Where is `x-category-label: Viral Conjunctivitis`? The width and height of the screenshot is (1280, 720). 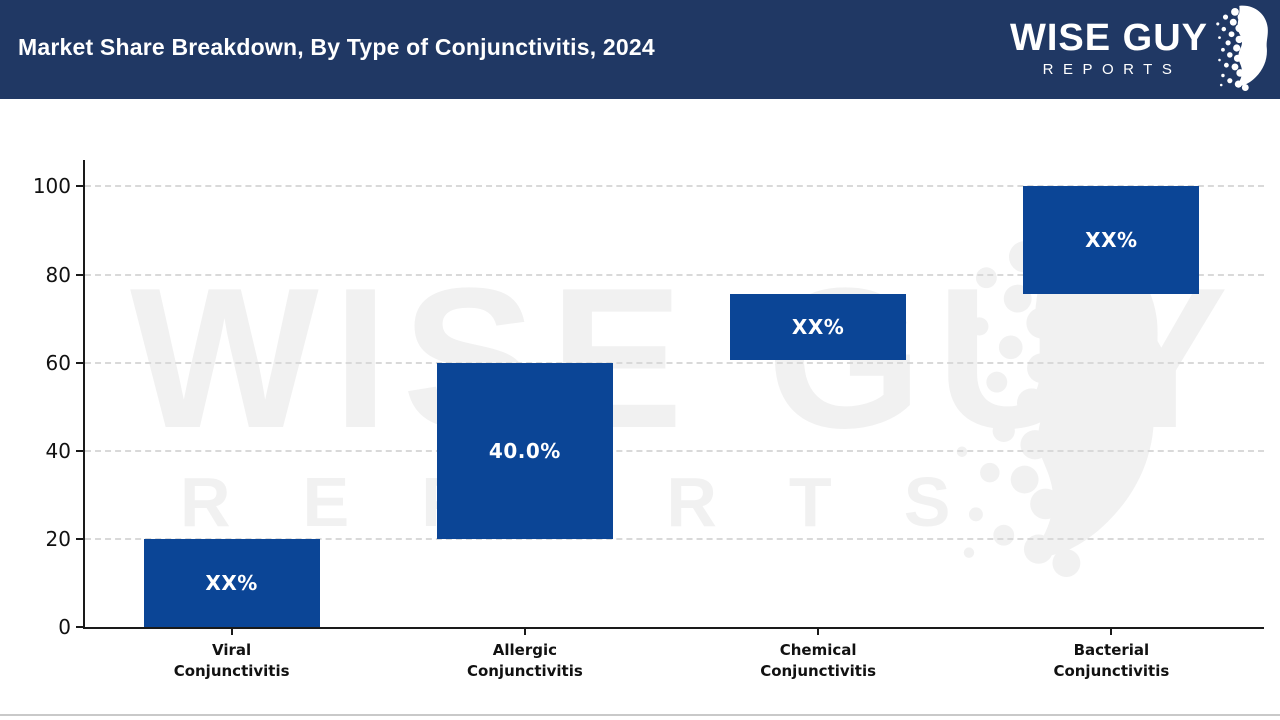 x-category-label: Viral Conjunctivitis is located at coordinates (231, 661).